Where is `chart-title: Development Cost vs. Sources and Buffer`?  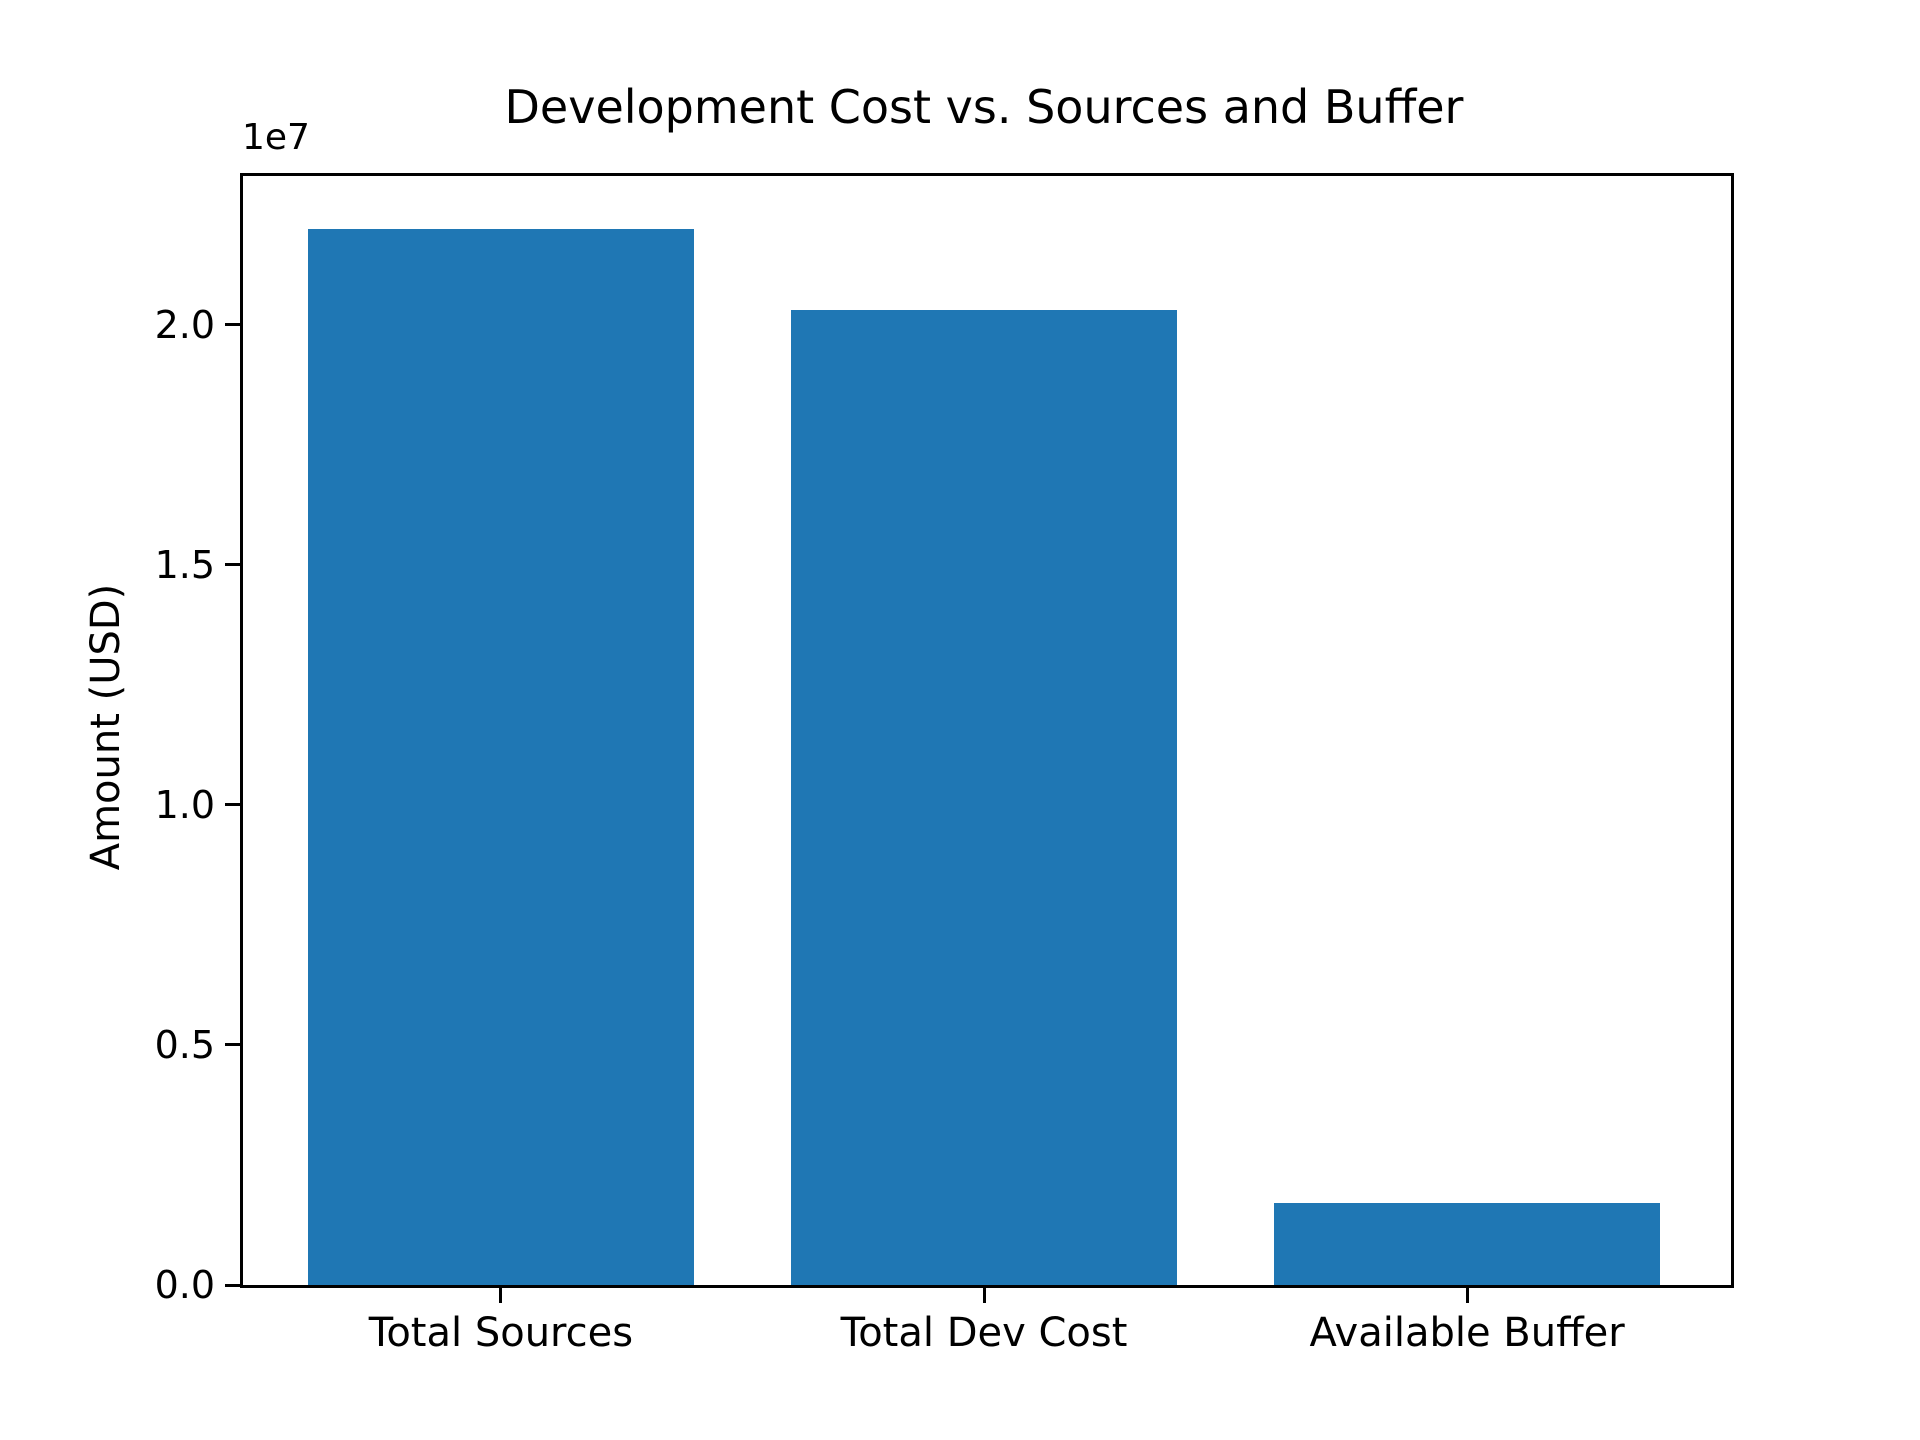
chart-title: Development Cost vs. Sources and Buffer is located at coordinates (984, 107).